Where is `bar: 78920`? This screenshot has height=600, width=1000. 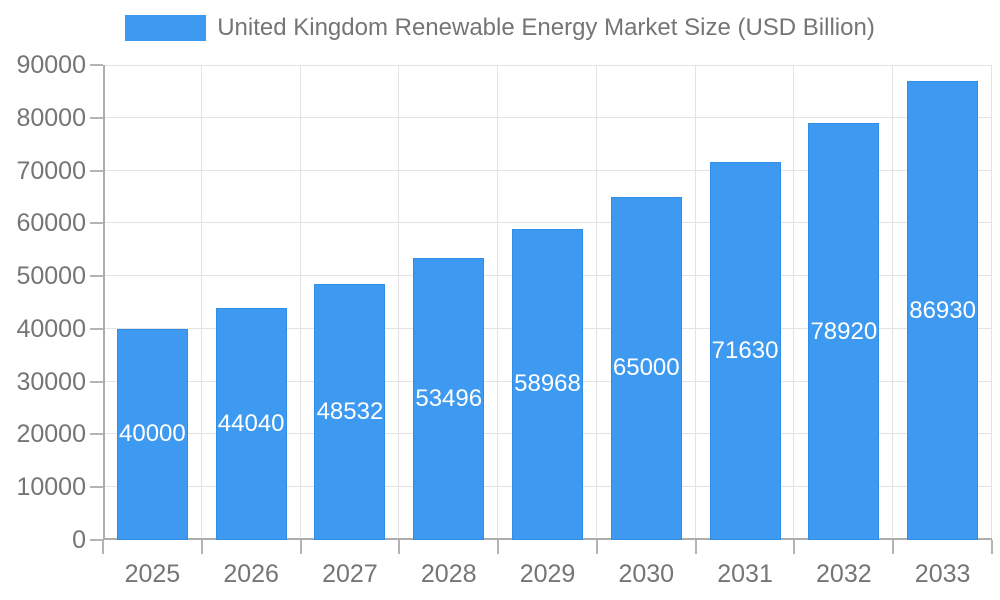 bar: 78920 is located at coordinates (844, 331).